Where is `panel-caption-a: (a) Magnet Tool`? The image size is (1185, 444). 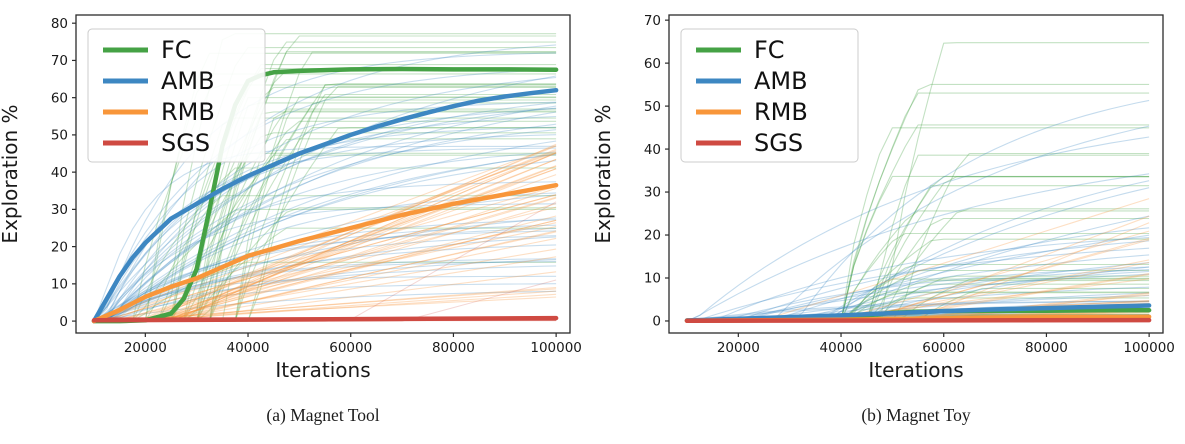
panel-caption-a: (a) Magnet Tool is located at coordinates (323, 415).